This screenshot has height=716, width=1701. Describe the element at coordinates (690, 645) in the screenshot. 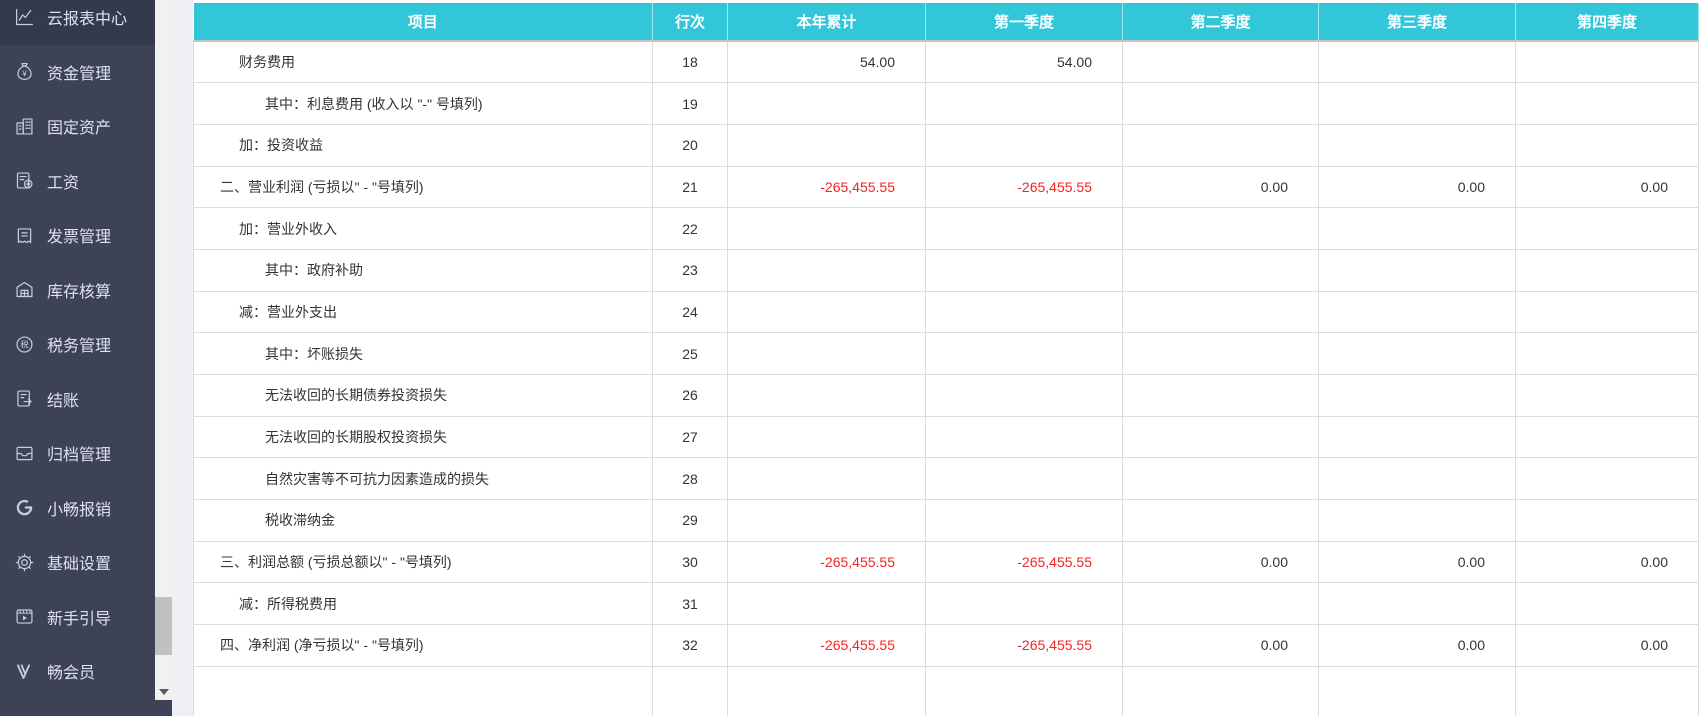

I see `line-number-cell: 32` at that location.